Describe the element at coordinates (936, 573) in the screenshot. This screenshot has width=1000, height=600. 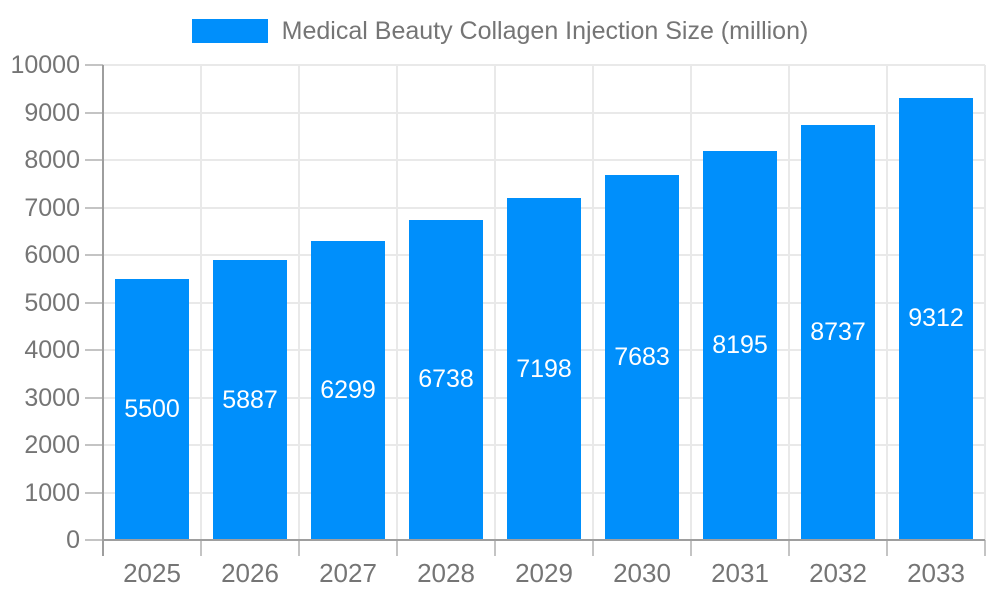
I see `x-axis-label: 2033` at that location.